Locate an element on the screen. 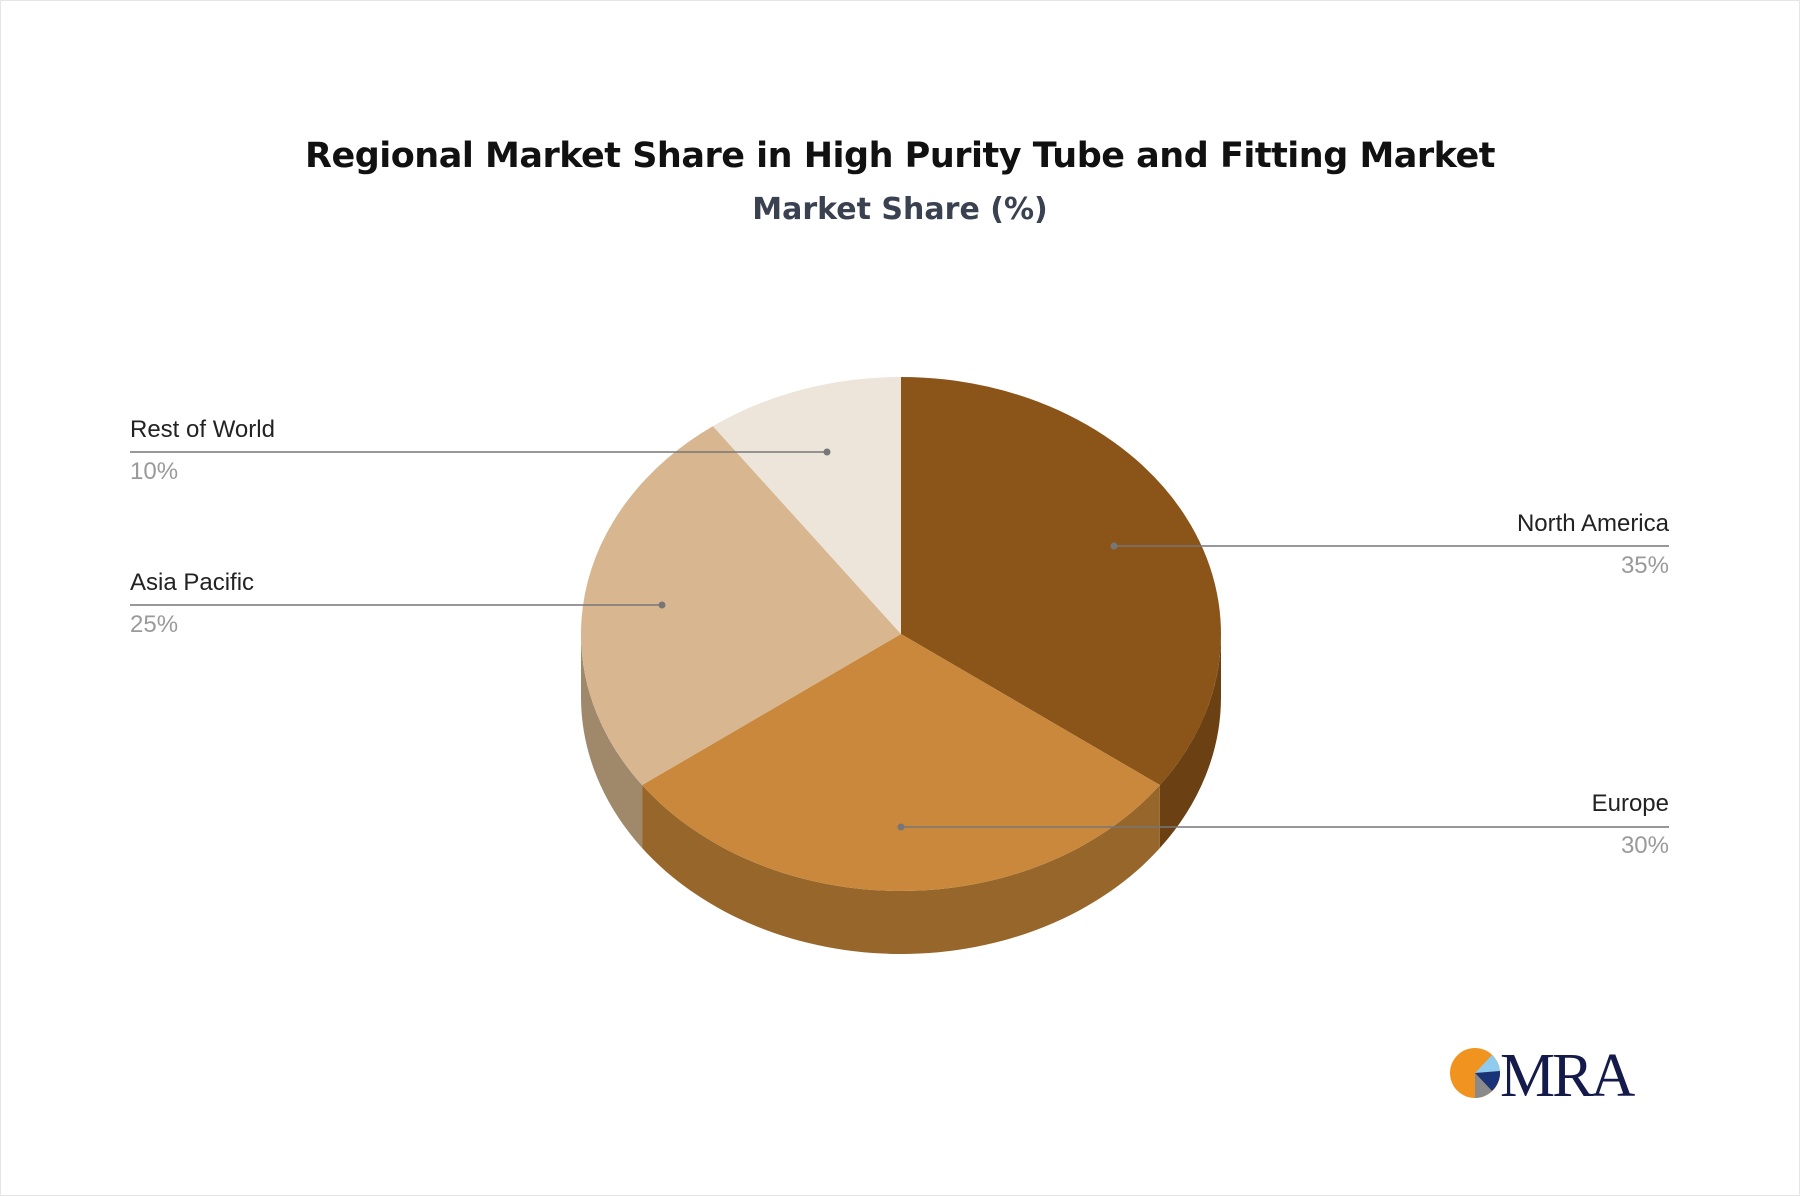  side-europe is located at coordinates (901, 869).